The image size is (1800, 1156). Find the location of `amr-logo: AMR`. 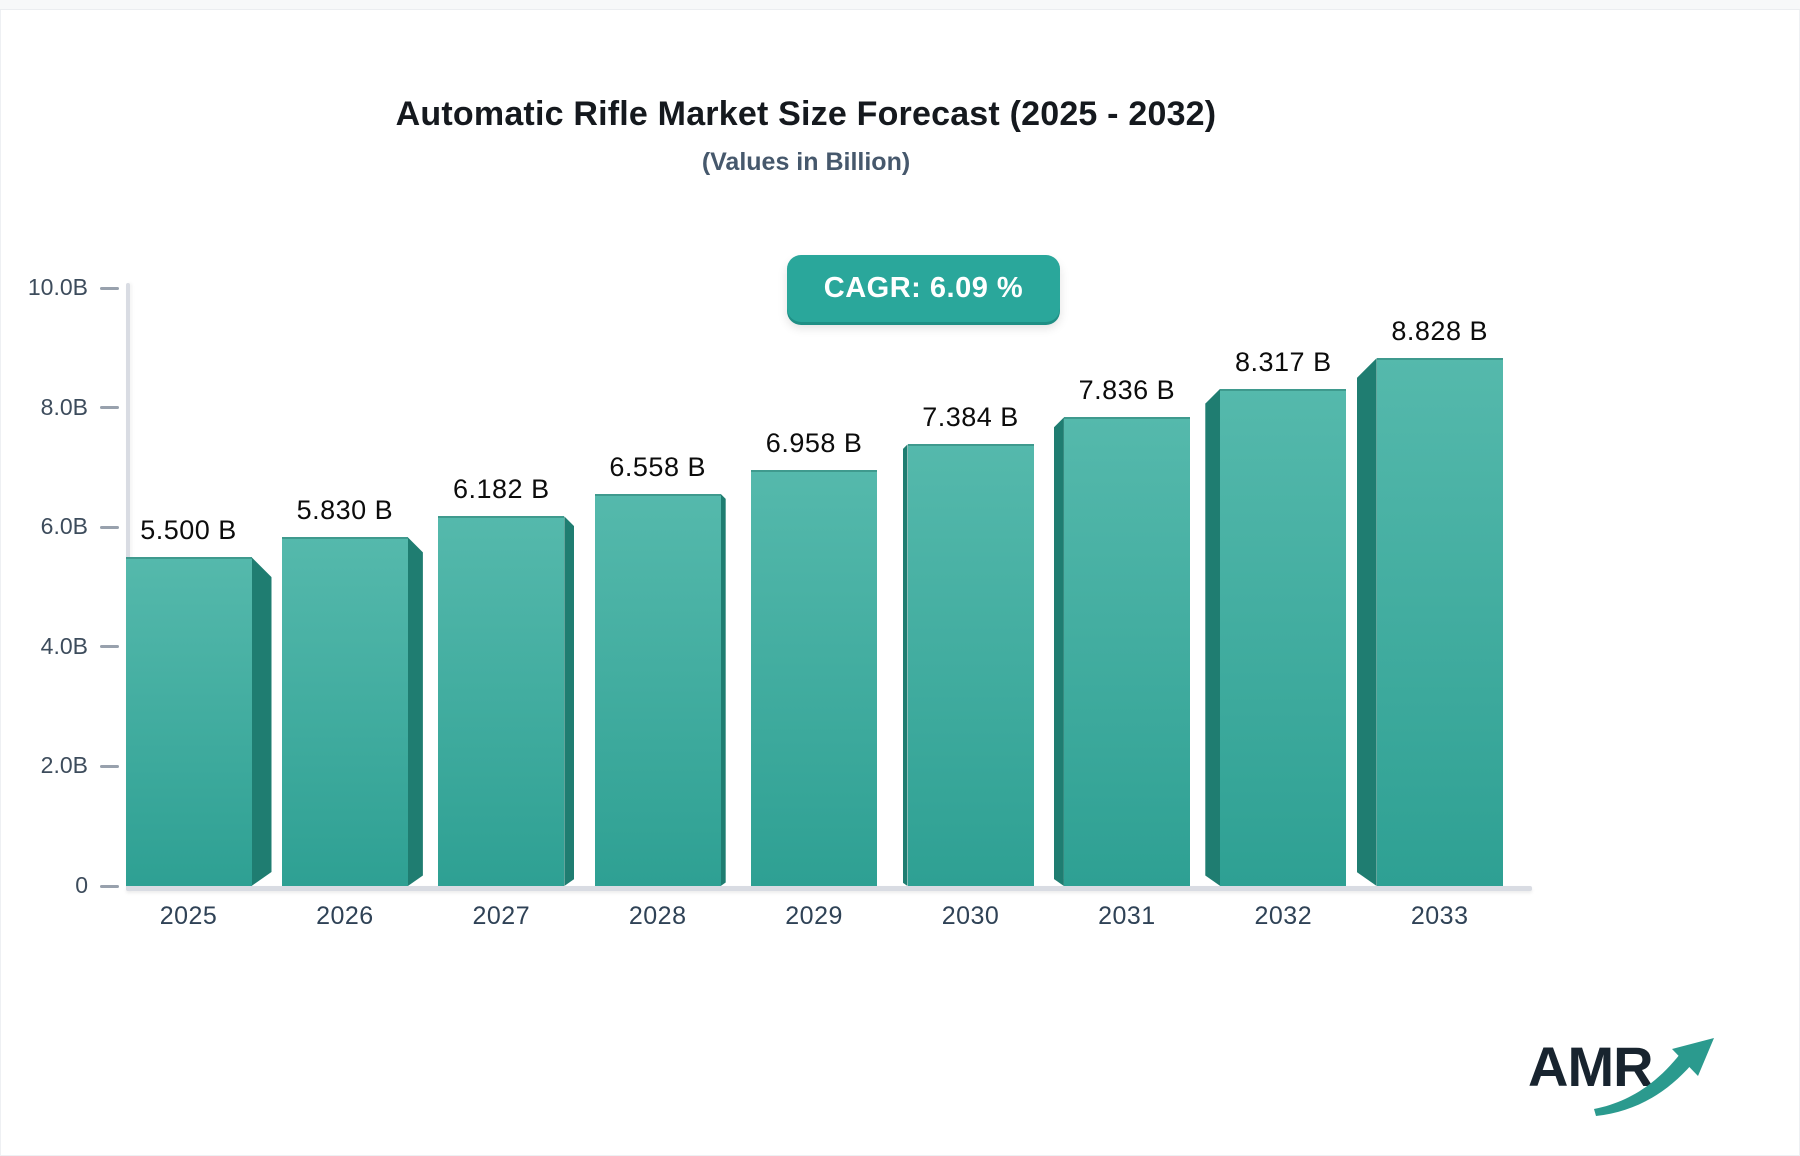

amr-logo: AMR is located at coordinates (1628, 1077).